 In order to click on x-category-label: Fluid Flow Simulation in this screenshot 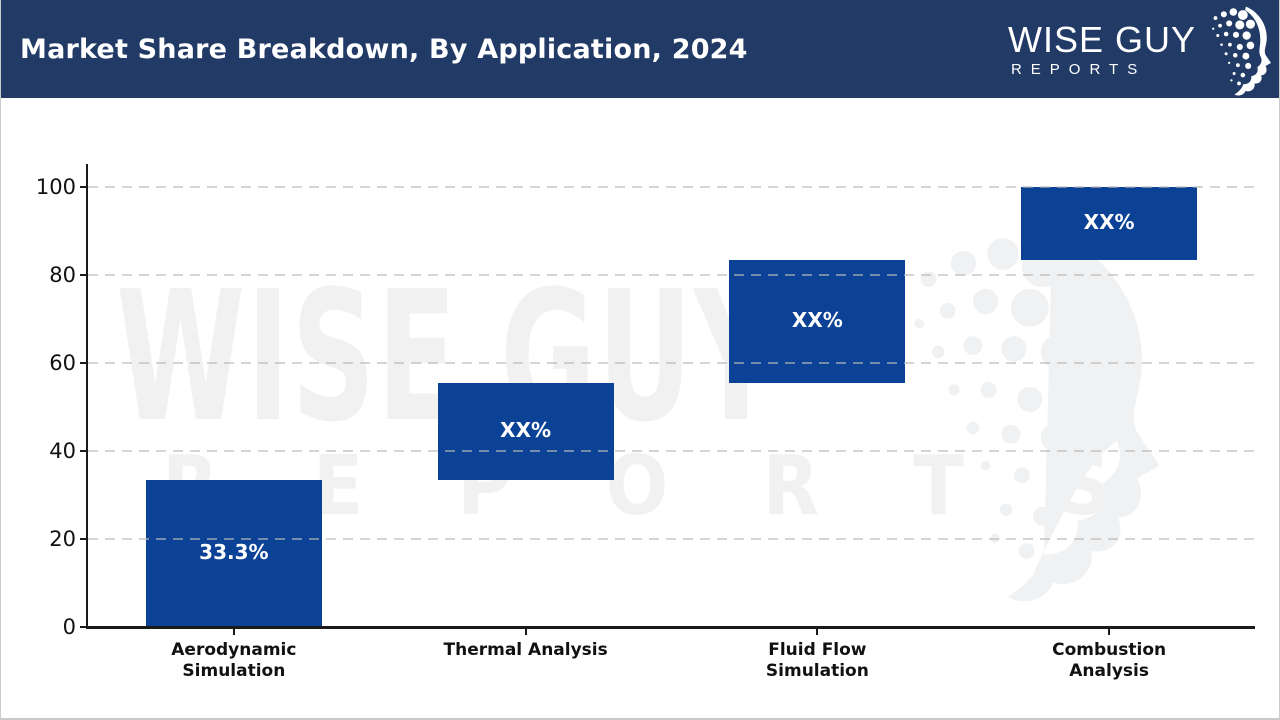, I will do `click(817, 660)`.